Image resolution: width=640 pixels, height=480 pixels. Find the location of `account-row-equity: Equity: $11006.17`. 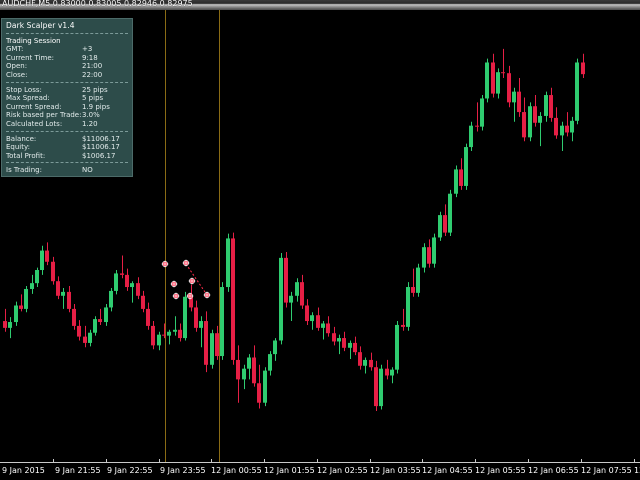

account-row-equity: Equity: $11006.17 is located at coordinates (67, 147).